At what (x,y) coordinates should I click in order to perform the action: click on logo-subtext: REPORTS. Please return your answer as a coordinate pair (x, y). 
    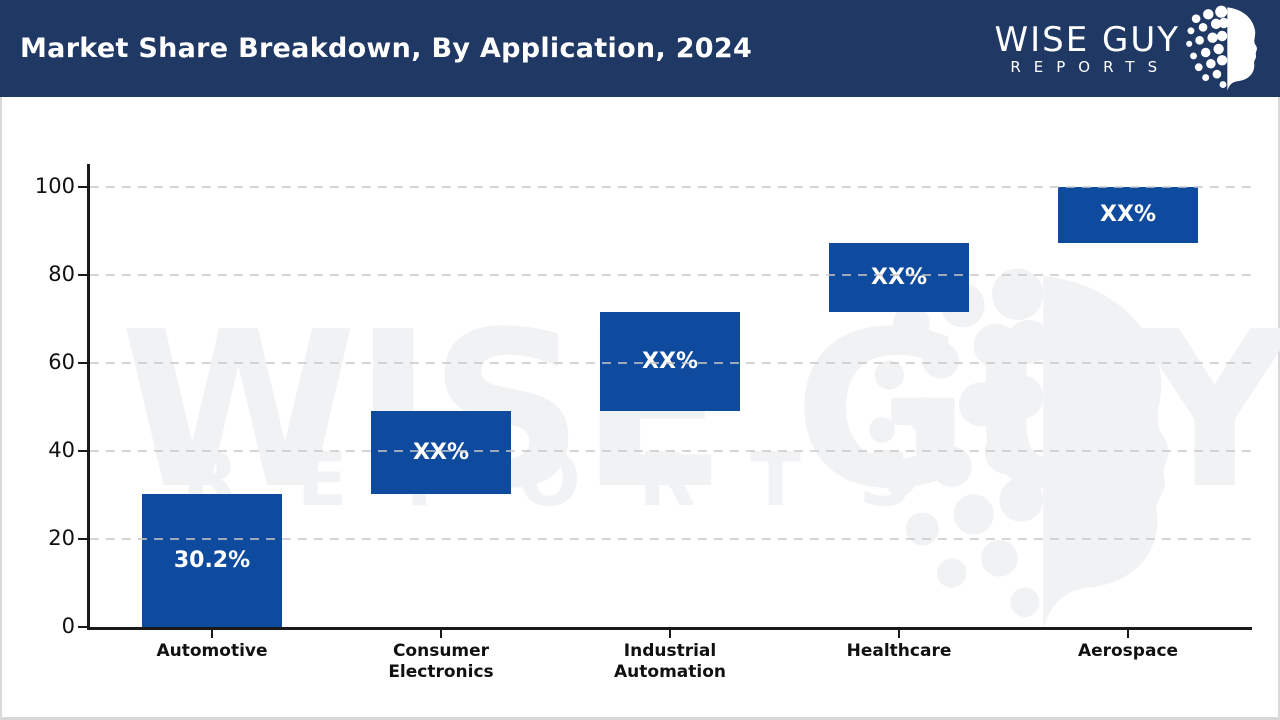
    Looking at the image, I should click on (1090, 66).